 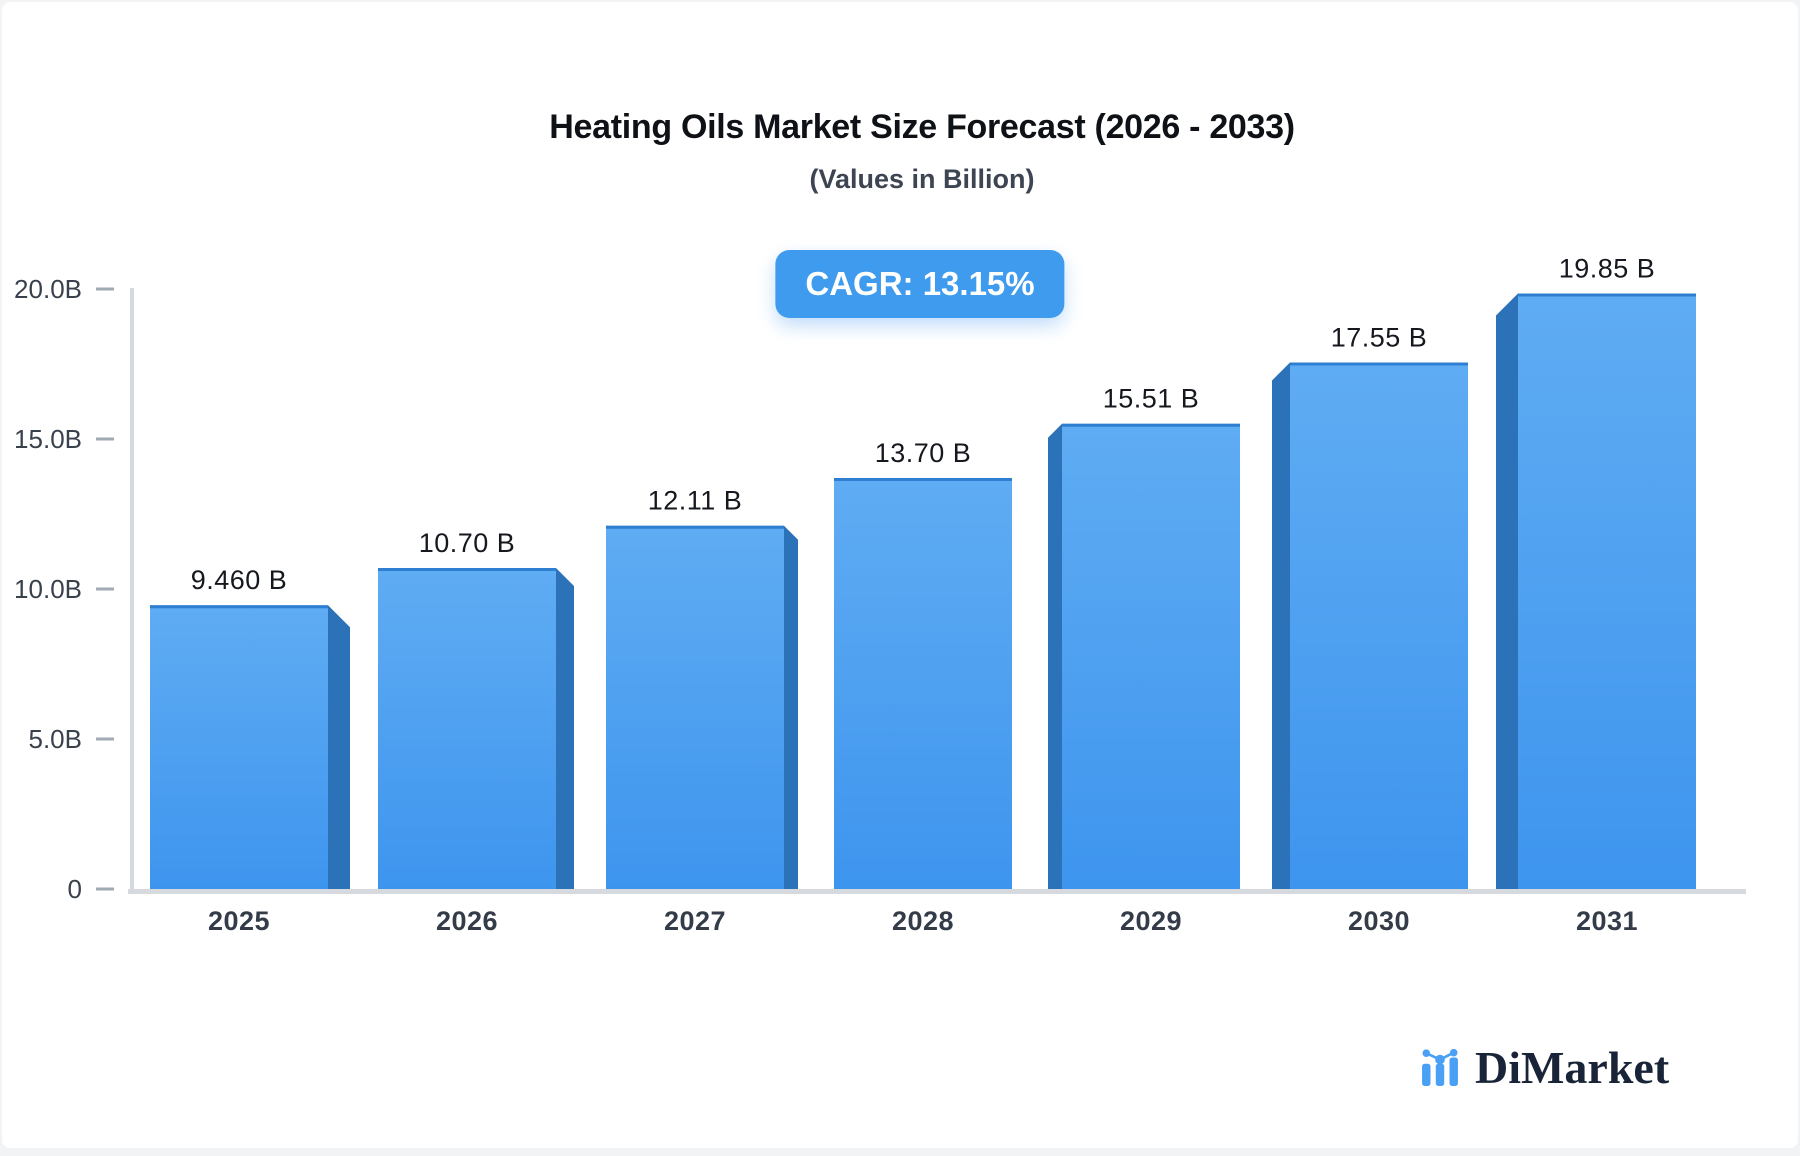 What do you see at coordinates (48, 289) in the screenshot?
I see `y-tick-label: 20.0B` at bounding box center [48, 289].